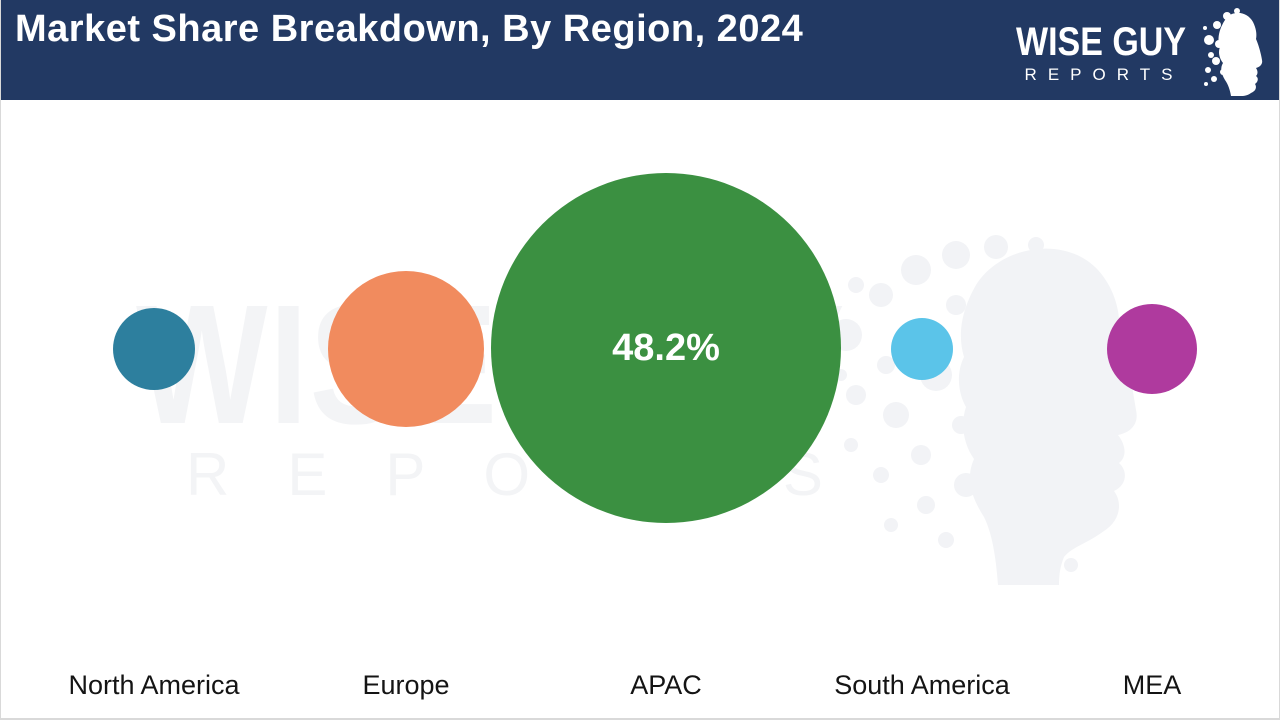  I want to click on bubble-value-label-apac: 48.2%, so click(666, 347).